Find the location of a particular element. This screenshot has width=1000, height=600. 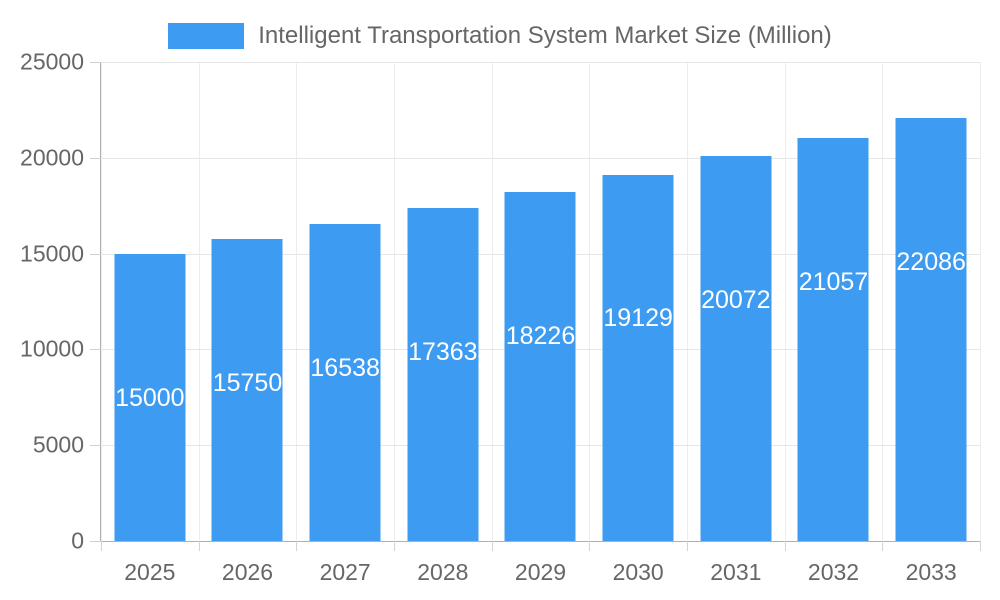

bar-group: 18226 is located at coordinates (541, 301).